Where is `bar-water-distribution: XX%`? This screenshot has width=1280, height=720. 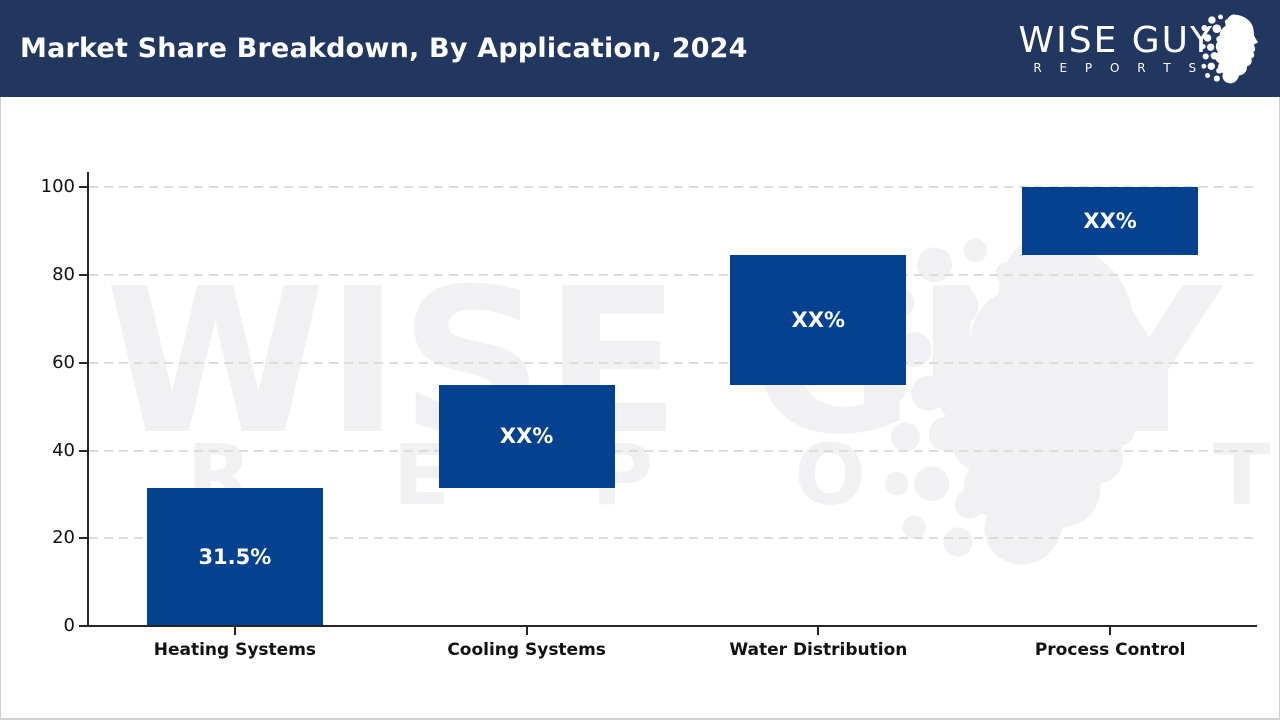
bar-water-distribution: XX% is located at coordinates (818, 320).